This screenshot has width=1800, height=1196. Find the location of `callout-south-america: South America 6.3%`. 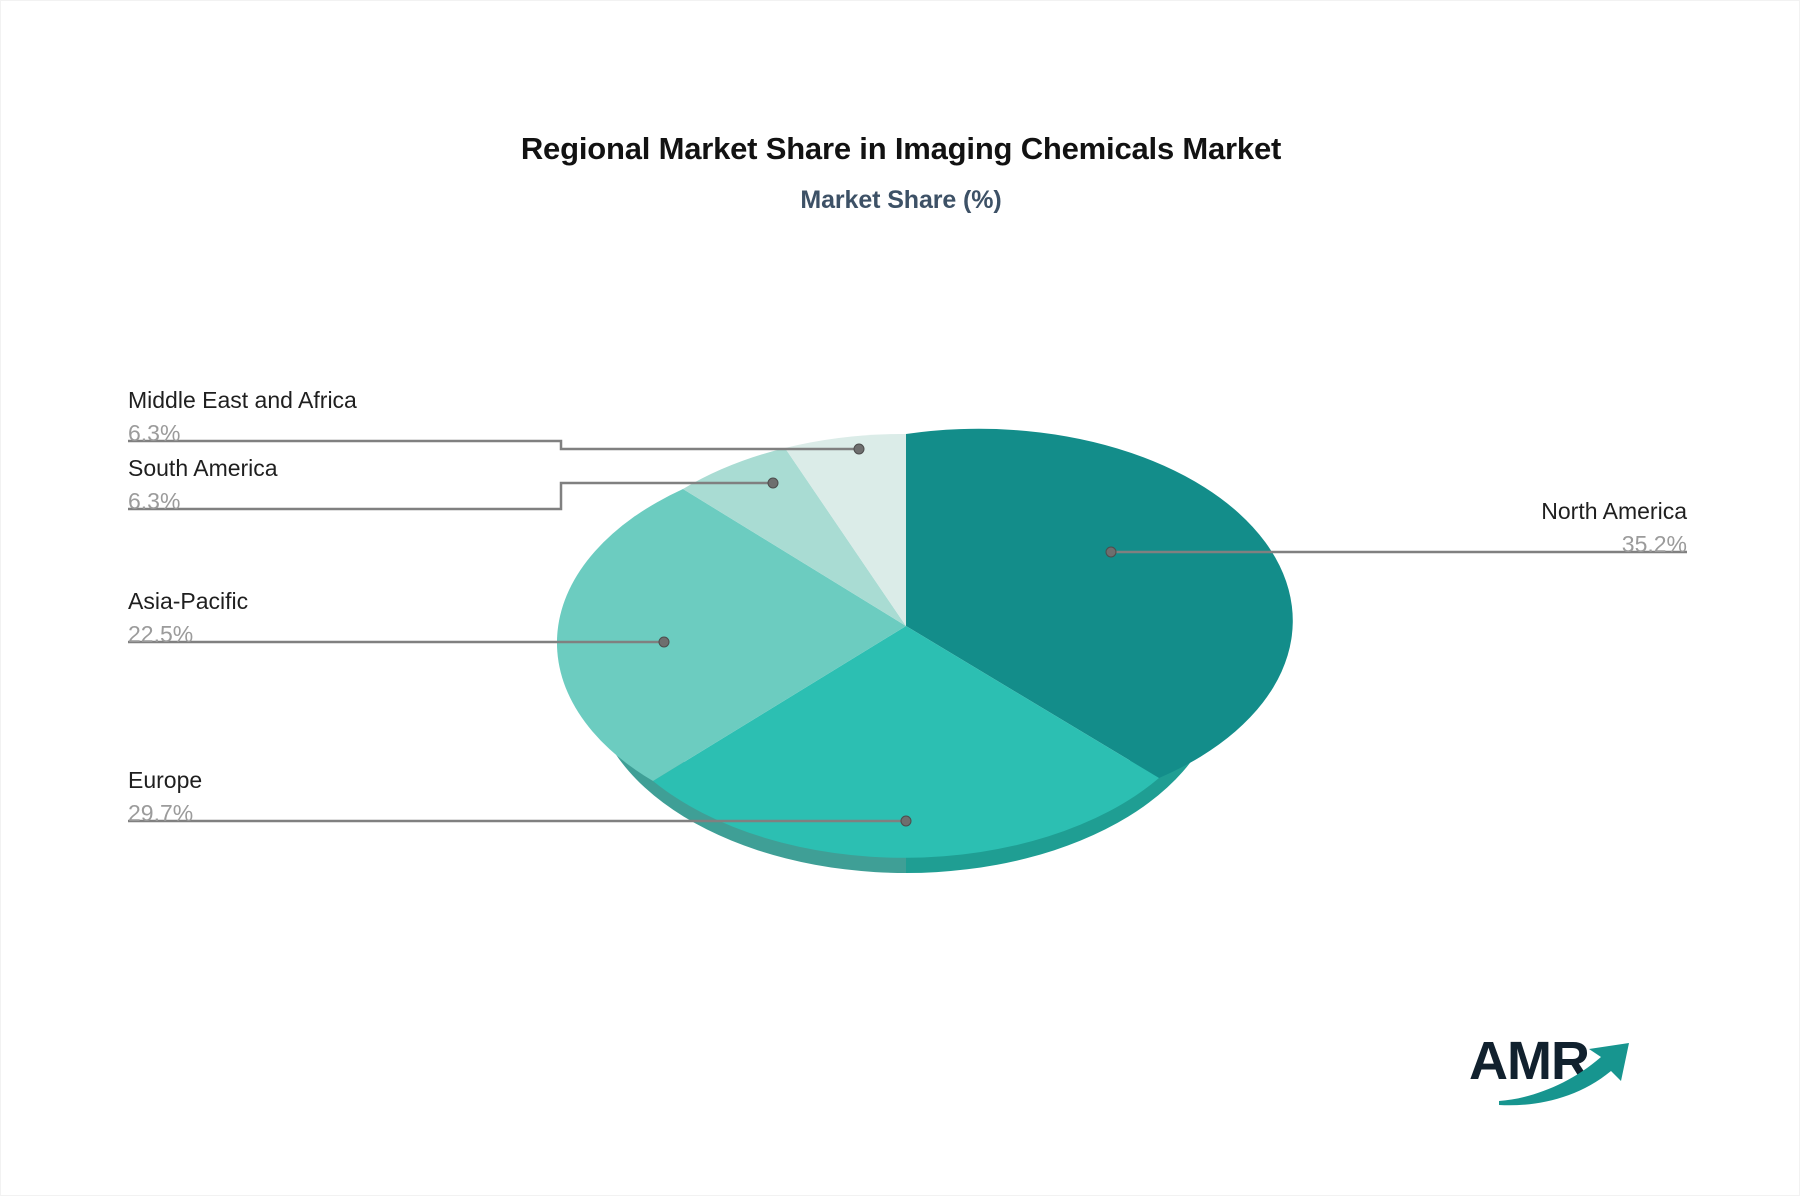

callout-south-america: South America 6.3% is located at coordinates (203, 485).